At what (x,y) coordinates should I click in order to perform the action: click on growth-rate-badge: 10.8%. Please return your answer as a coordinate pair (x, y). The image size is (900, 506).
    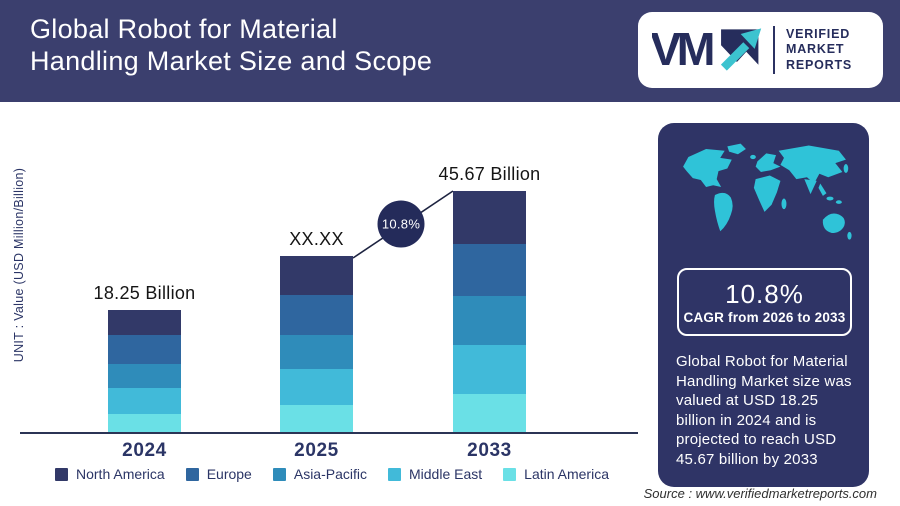
    Looking at the image, I should click on (401, 224).